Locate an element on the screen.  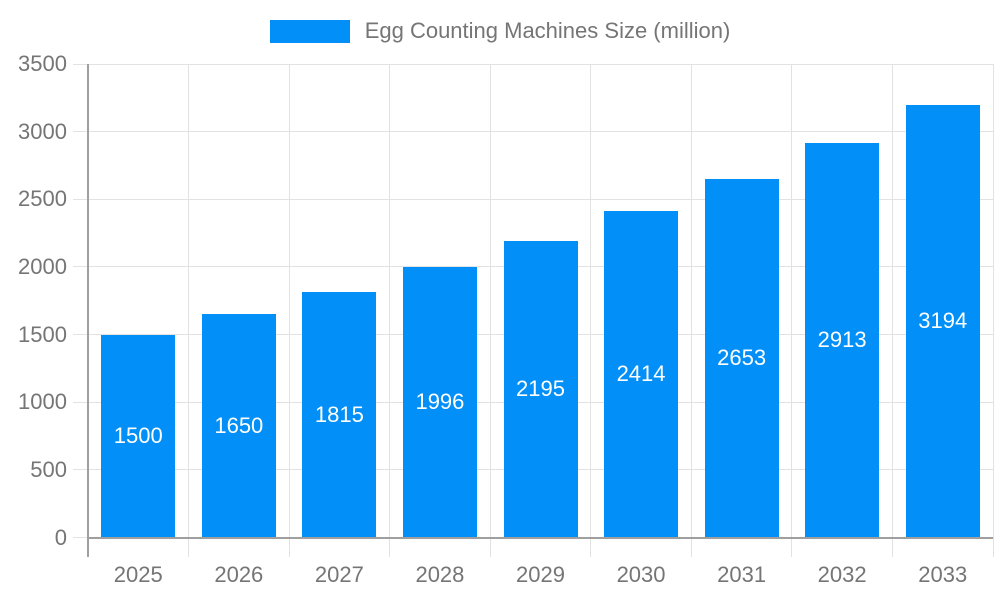
bar-2025: 1500 is located at coordinates (138, 436).